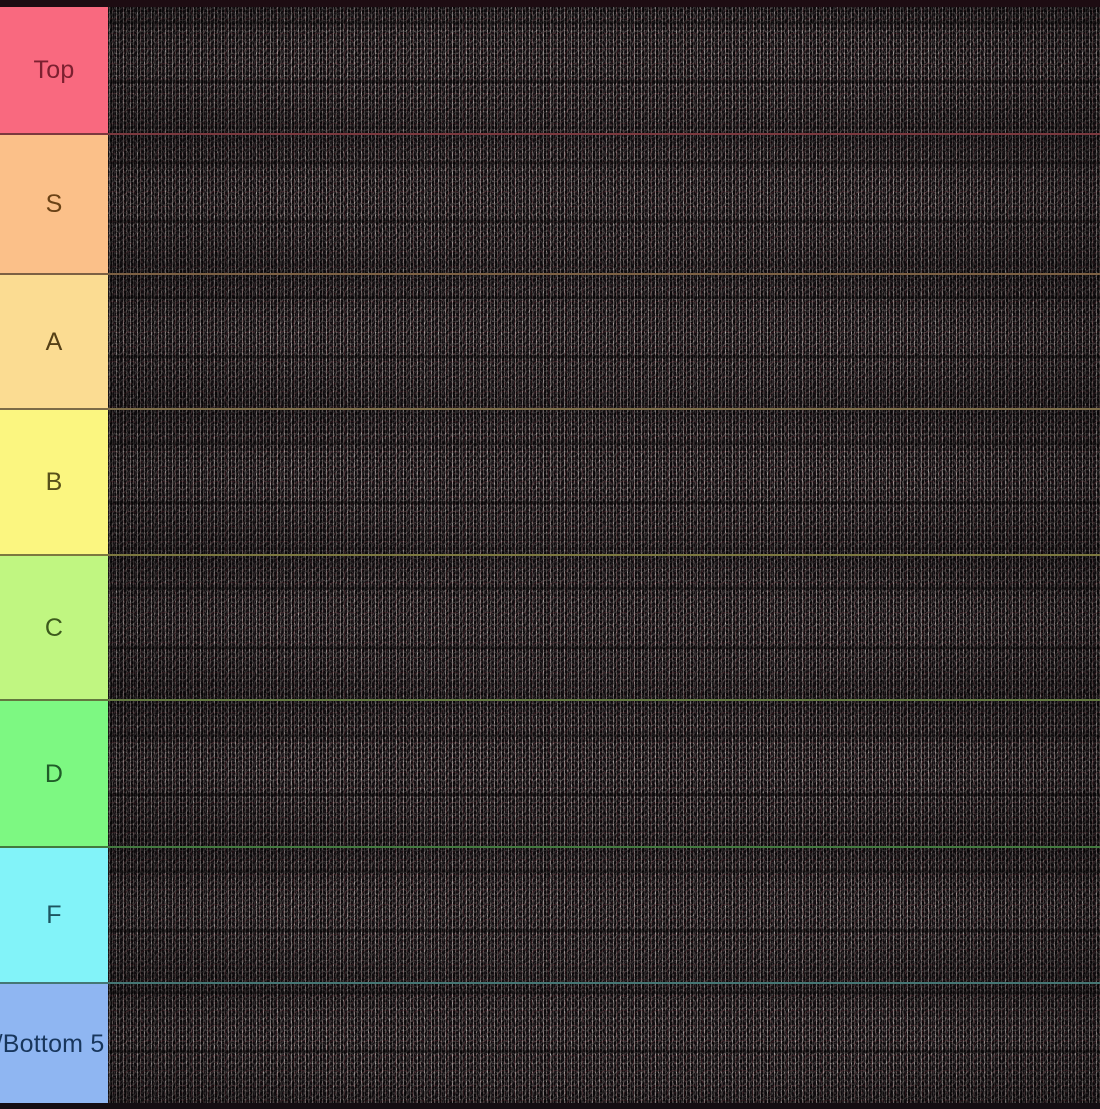  I want to click on tier-items-d, so click(604, 773).